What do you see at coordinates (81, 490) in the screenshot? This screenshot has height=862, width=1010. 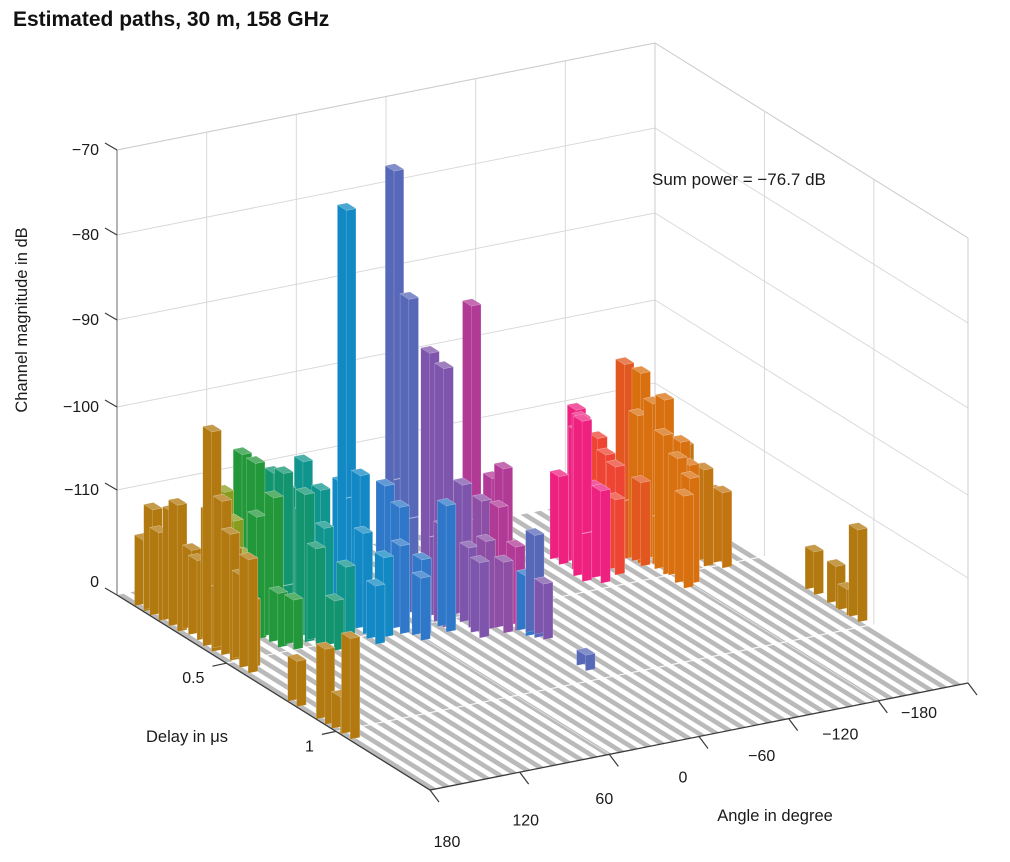 I see `z-tick-label: −110` at bounding box center [81, 490].